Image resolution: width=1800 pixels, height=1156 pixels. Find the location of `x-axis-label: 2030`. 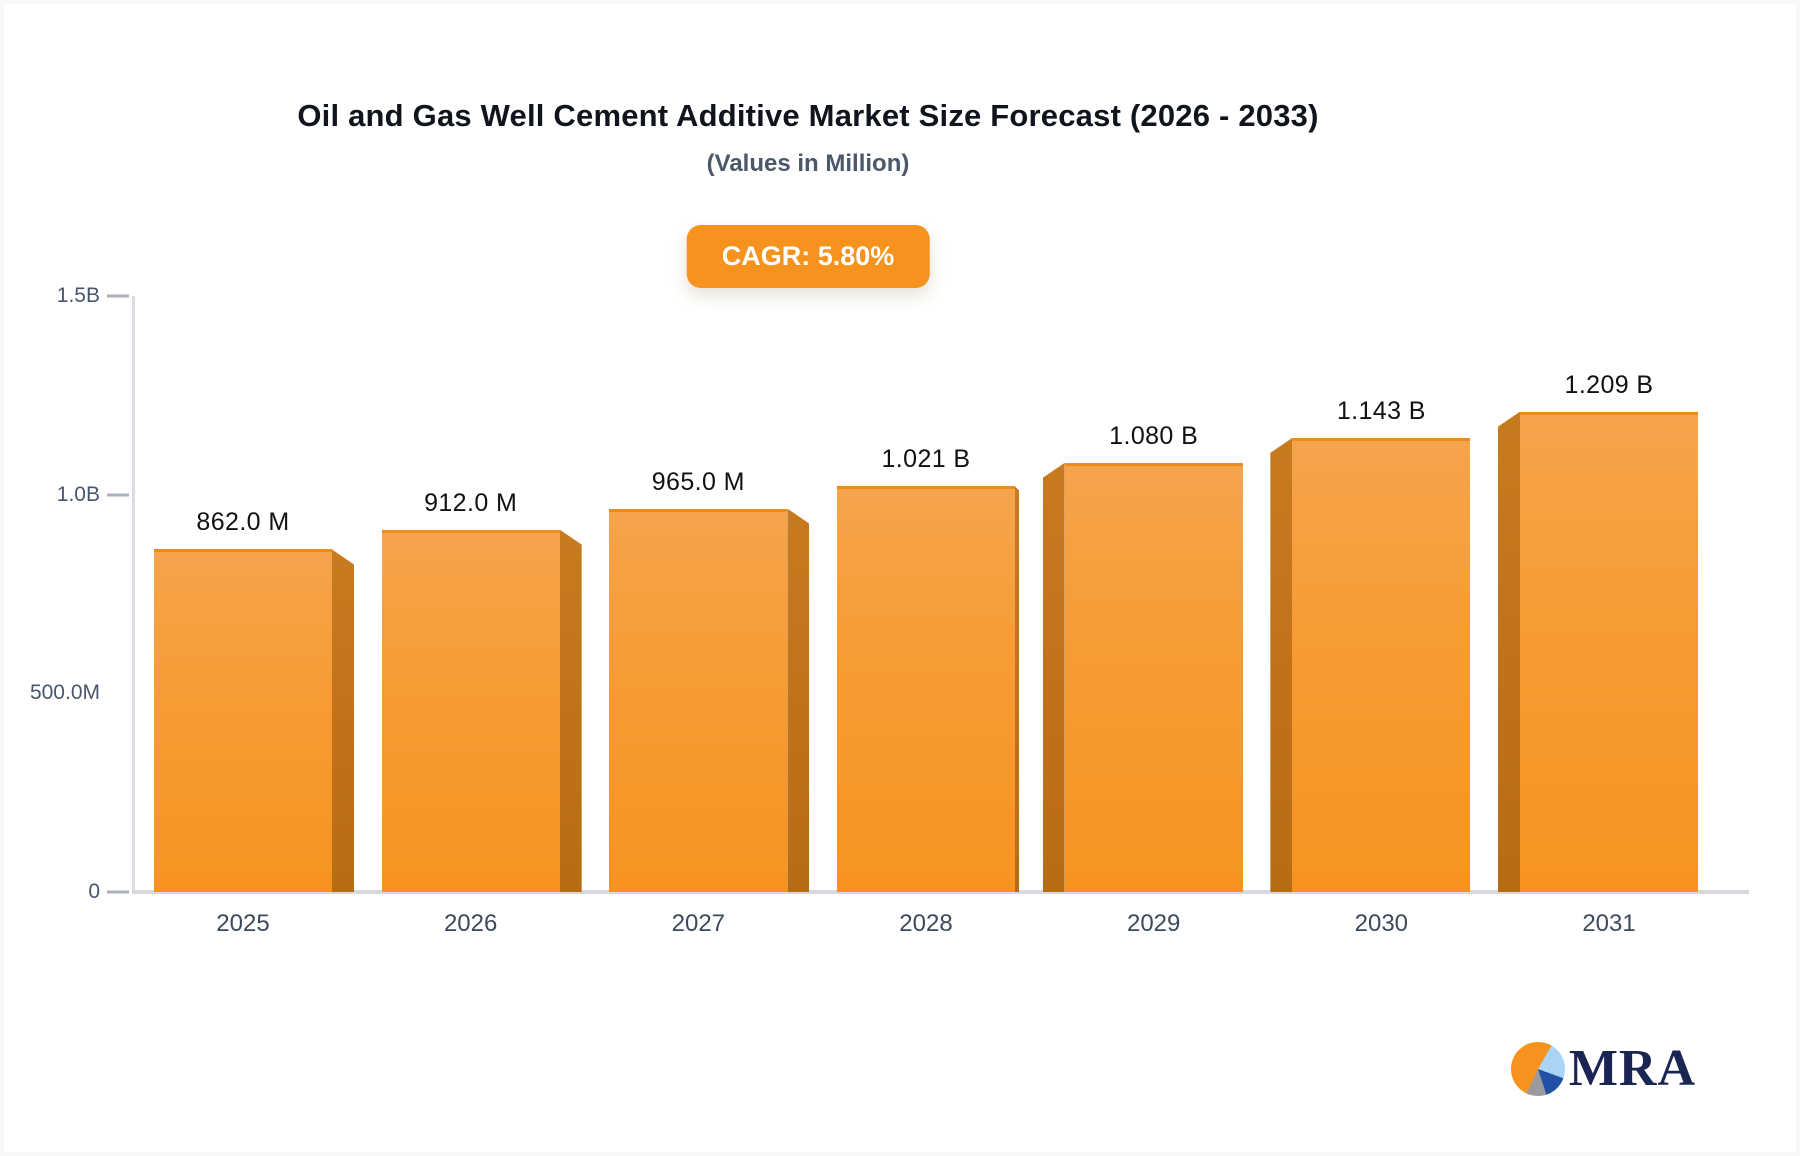

x-axis-label: 2030 is located at coordinates (1381, 923).